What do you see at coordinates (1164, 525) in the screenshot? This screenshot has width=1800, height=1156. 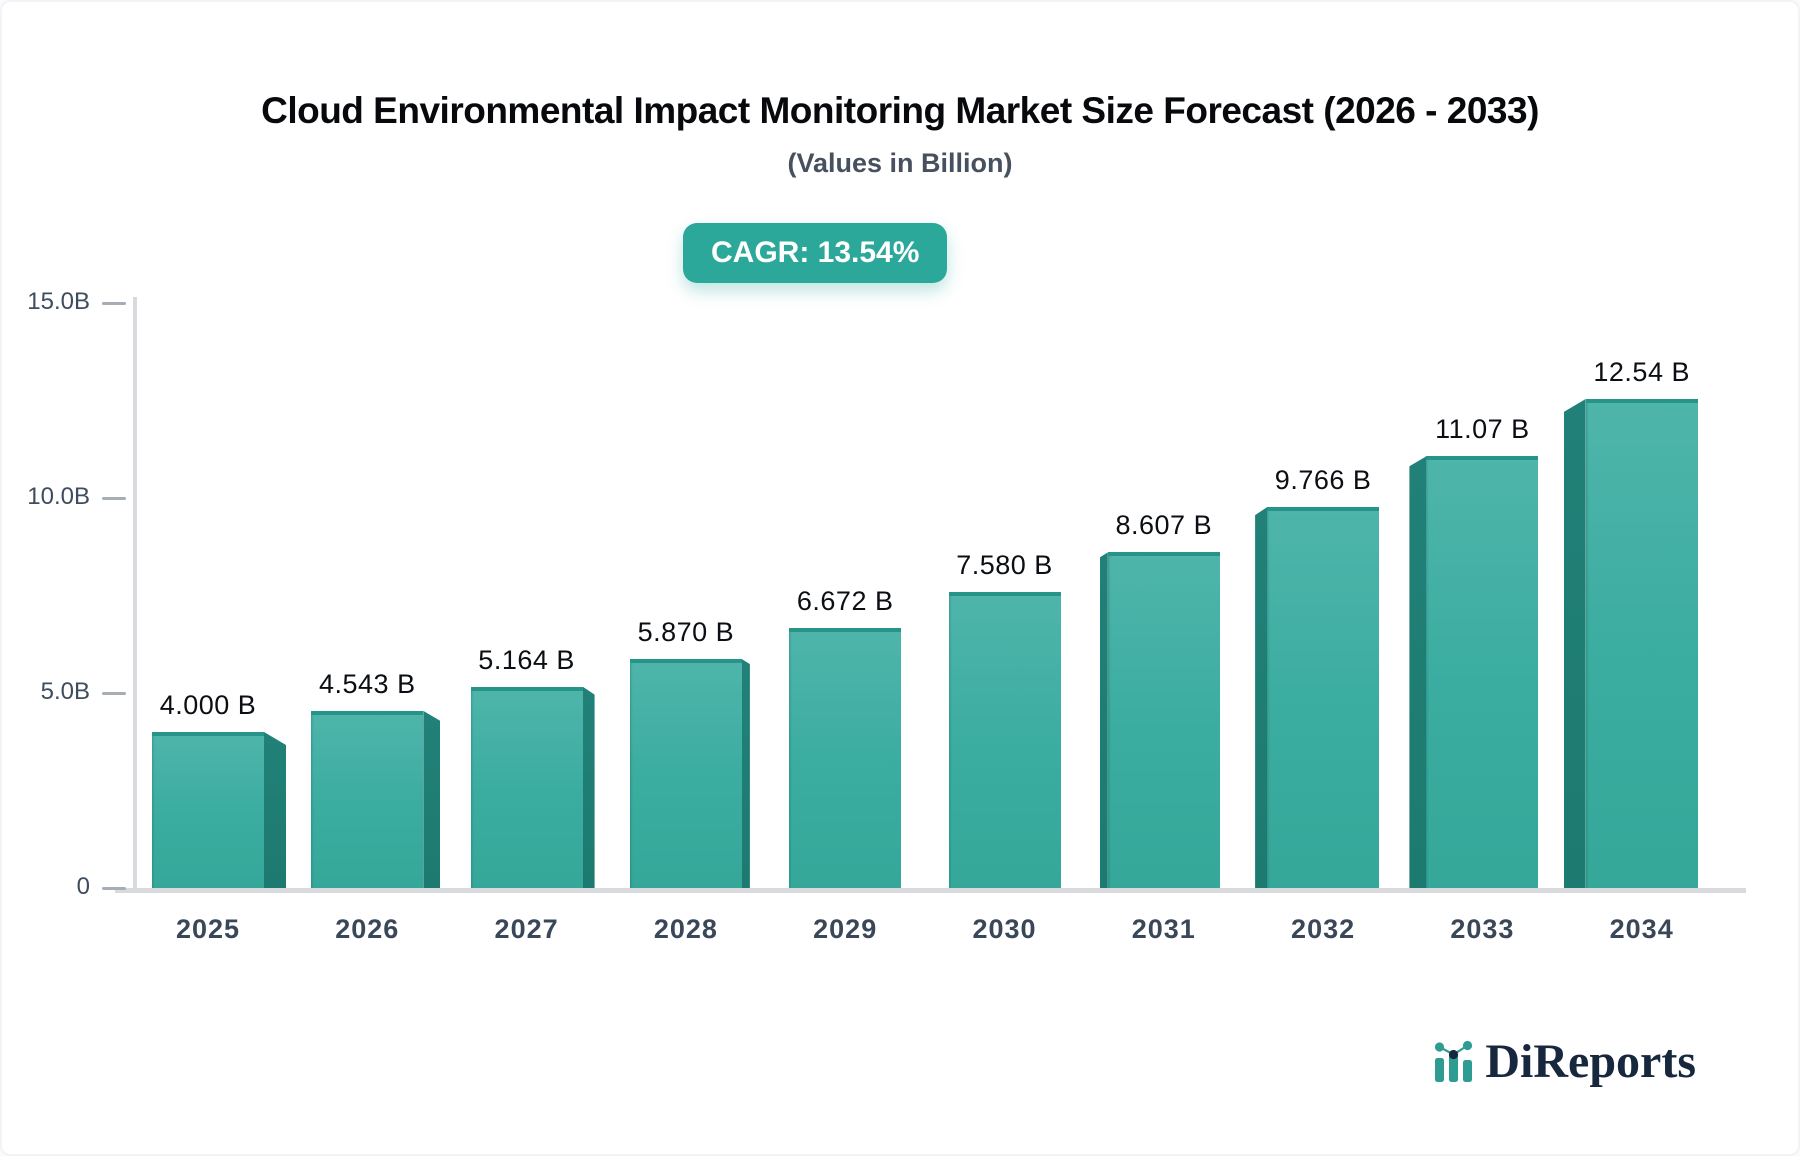 I see `bar-value-label: 8.607 B` at bounding box center [1164, 525].